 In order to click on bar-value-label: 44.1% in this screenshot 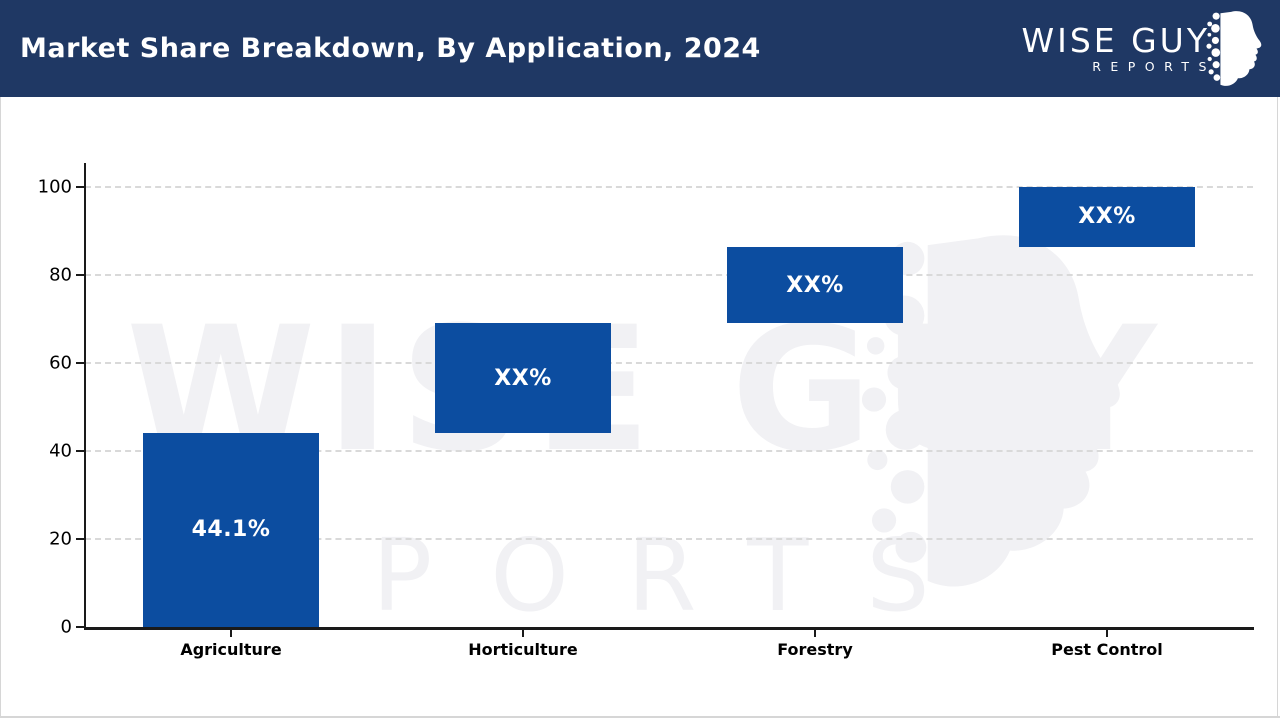, I will do `click(231, 530)`.